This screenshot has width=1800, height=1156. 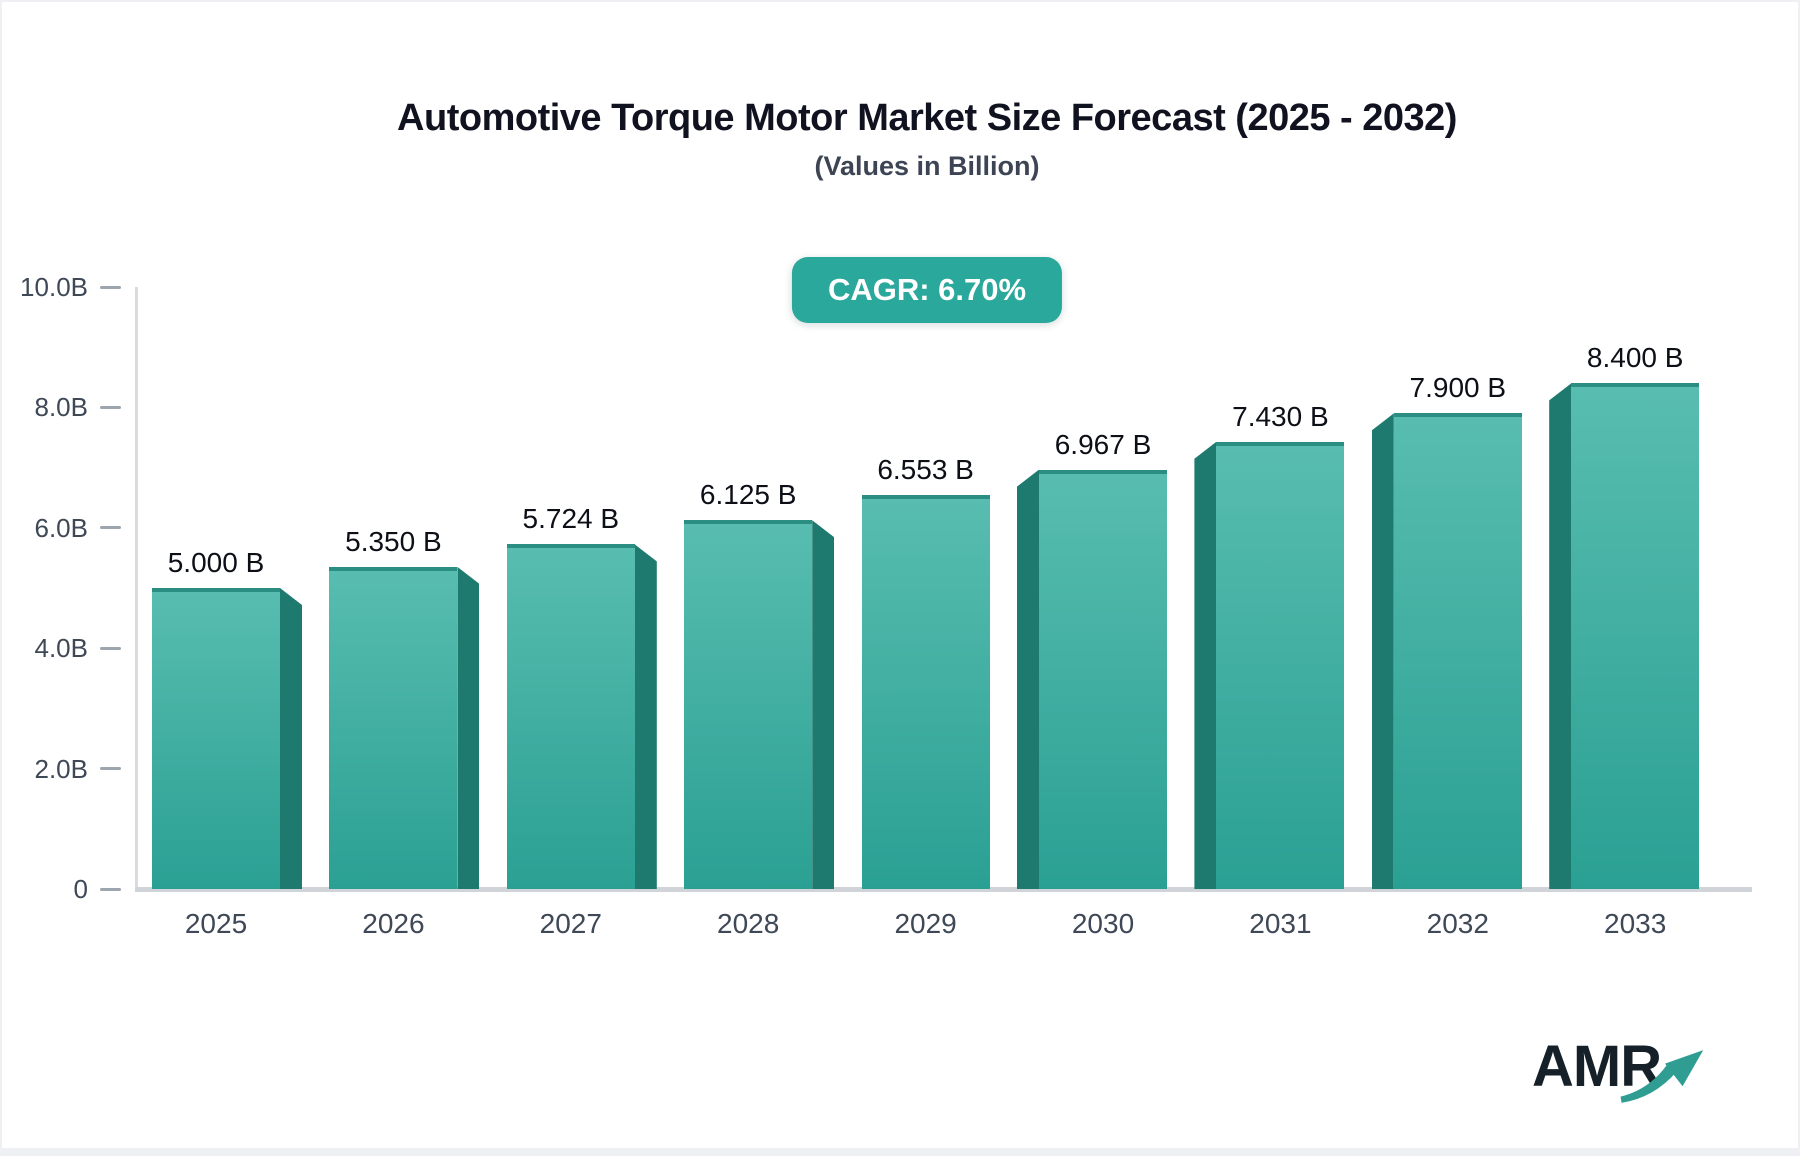 What do you see at coordinates (61, 407) in the screenshot?
I see `y-axis-label: 8.0B` at bounding box center [61, 407].